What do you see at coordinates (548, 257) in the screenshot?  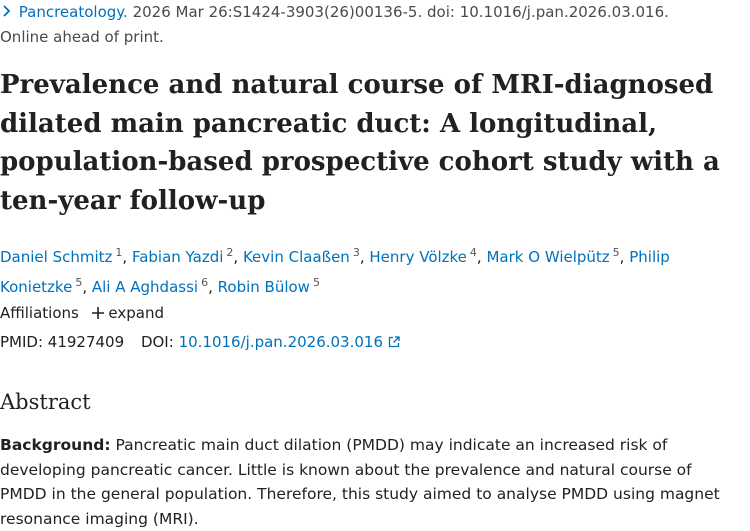 I see `author-name: Mark O Wielpütz` at bounding box center [548, 257].